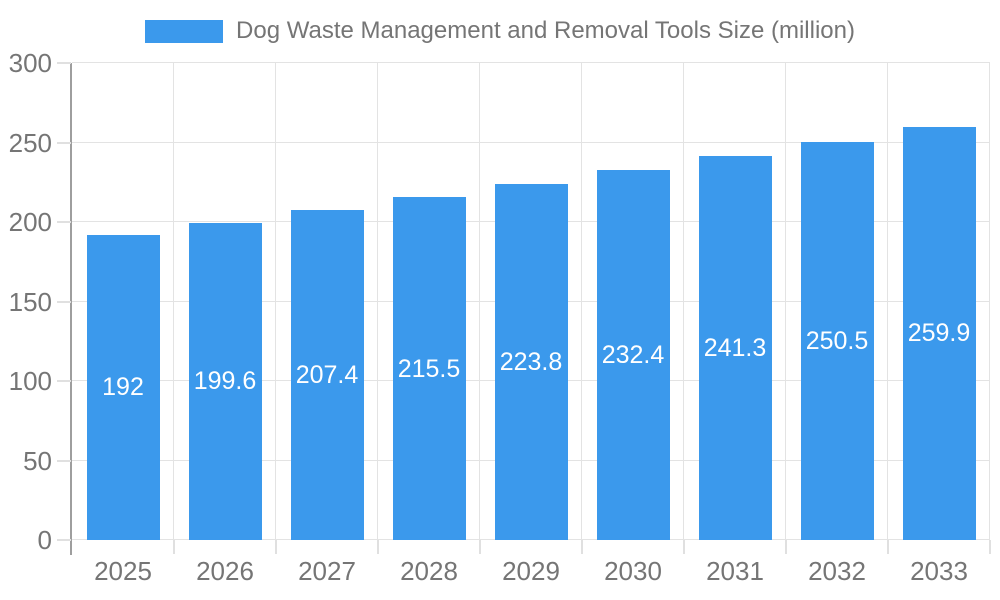 This screenshot has height=600, width=1000. Describe the element at coordinates (225, 571) in the screenshot. I see `x-tick-label: 2026` at that location.